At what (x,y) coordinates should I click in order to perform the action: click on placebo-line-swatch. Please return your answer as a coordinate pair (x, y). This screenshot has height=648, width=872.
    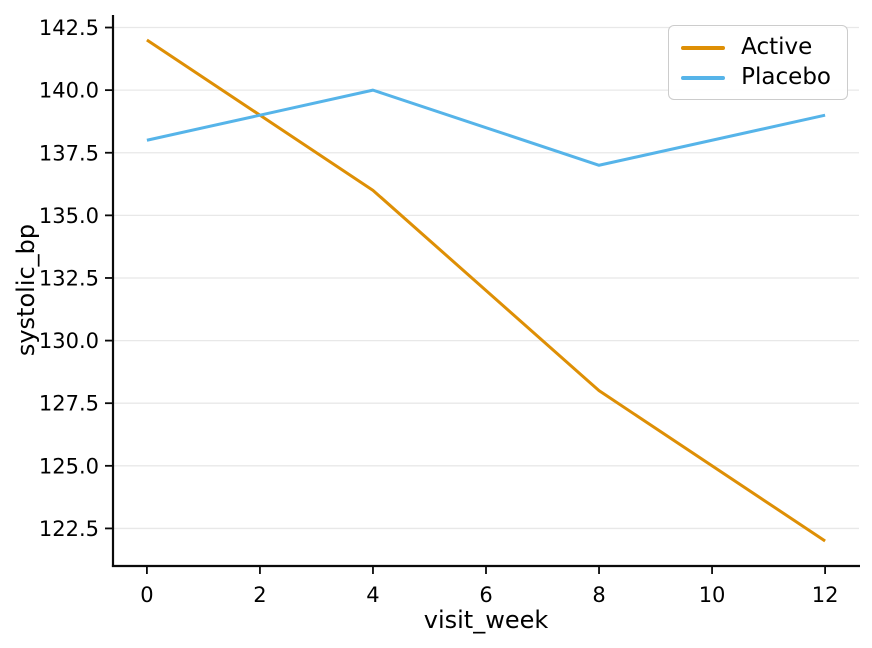
    Looking at the image, I should click on (703, 77).